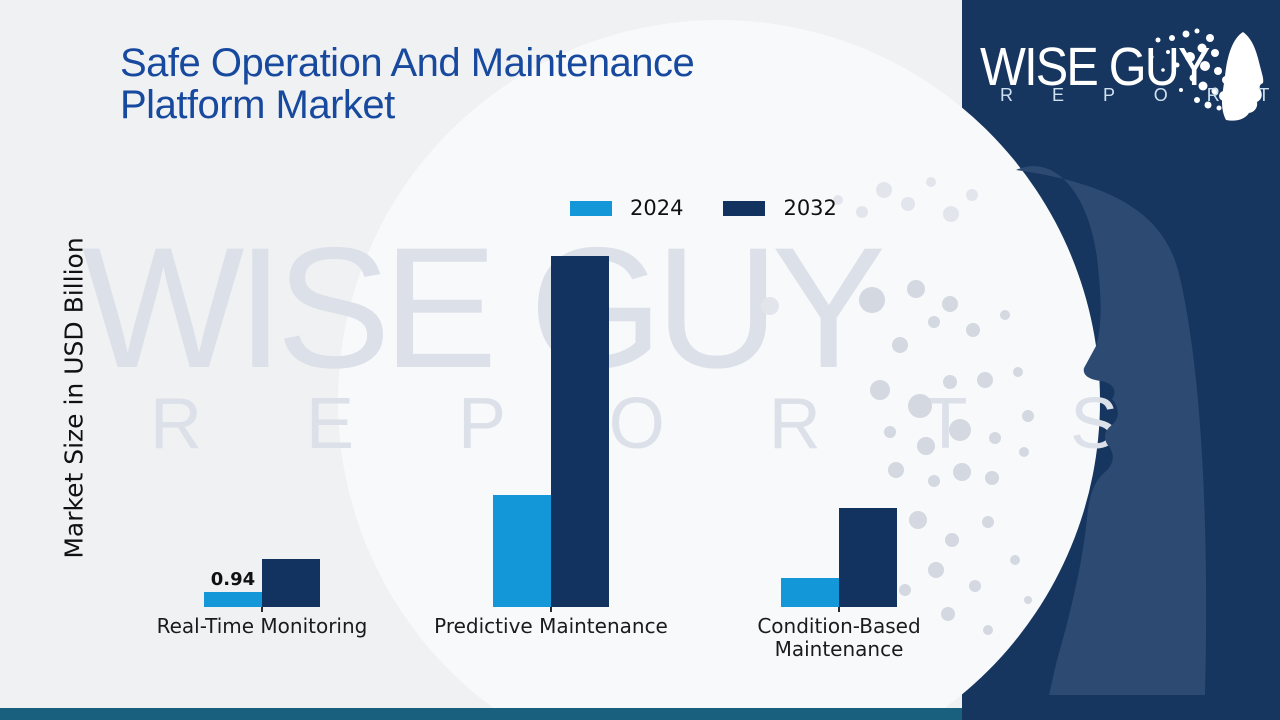  Describe the element at coordinates (810, 592) in the screenshot. I see `bar-2024-condition-based-maintenance` at that location.